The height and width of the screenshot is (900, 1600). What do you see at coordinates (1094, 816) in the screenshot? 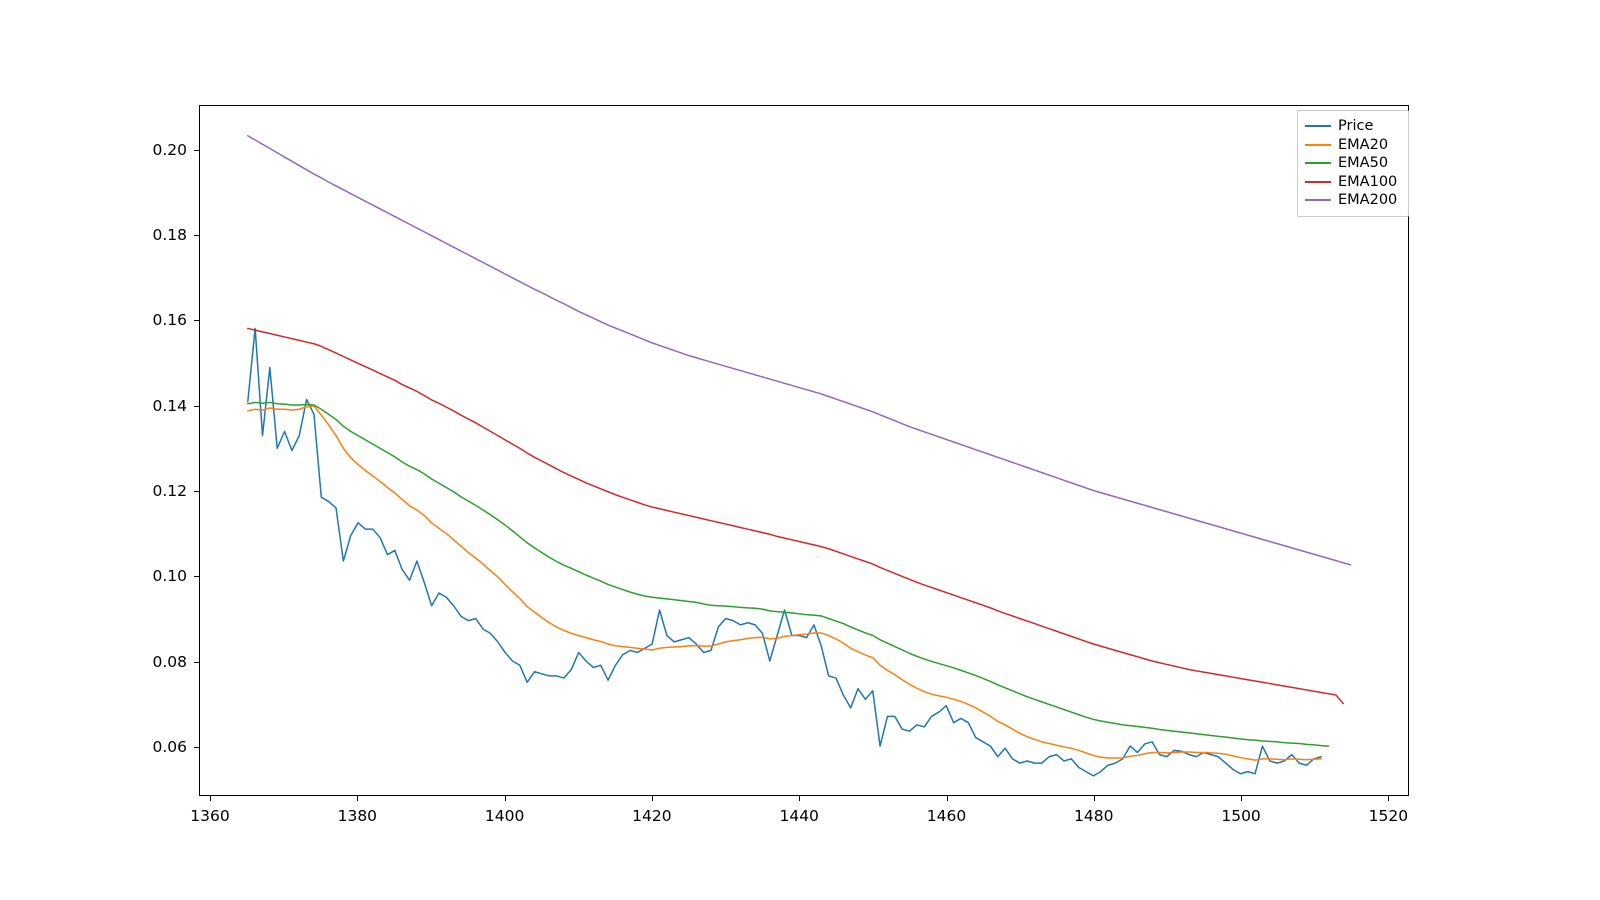
I see `x-tick-label: 1480` at bounding box center [1094, 816].